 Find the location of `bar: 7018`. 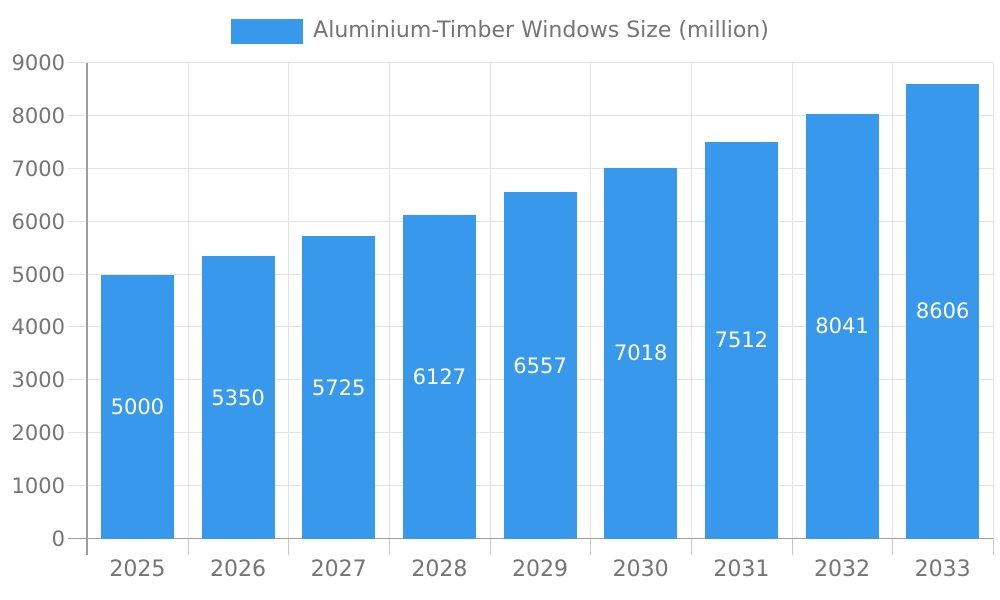

bar: 7018 is located at coordinates (641, 353).